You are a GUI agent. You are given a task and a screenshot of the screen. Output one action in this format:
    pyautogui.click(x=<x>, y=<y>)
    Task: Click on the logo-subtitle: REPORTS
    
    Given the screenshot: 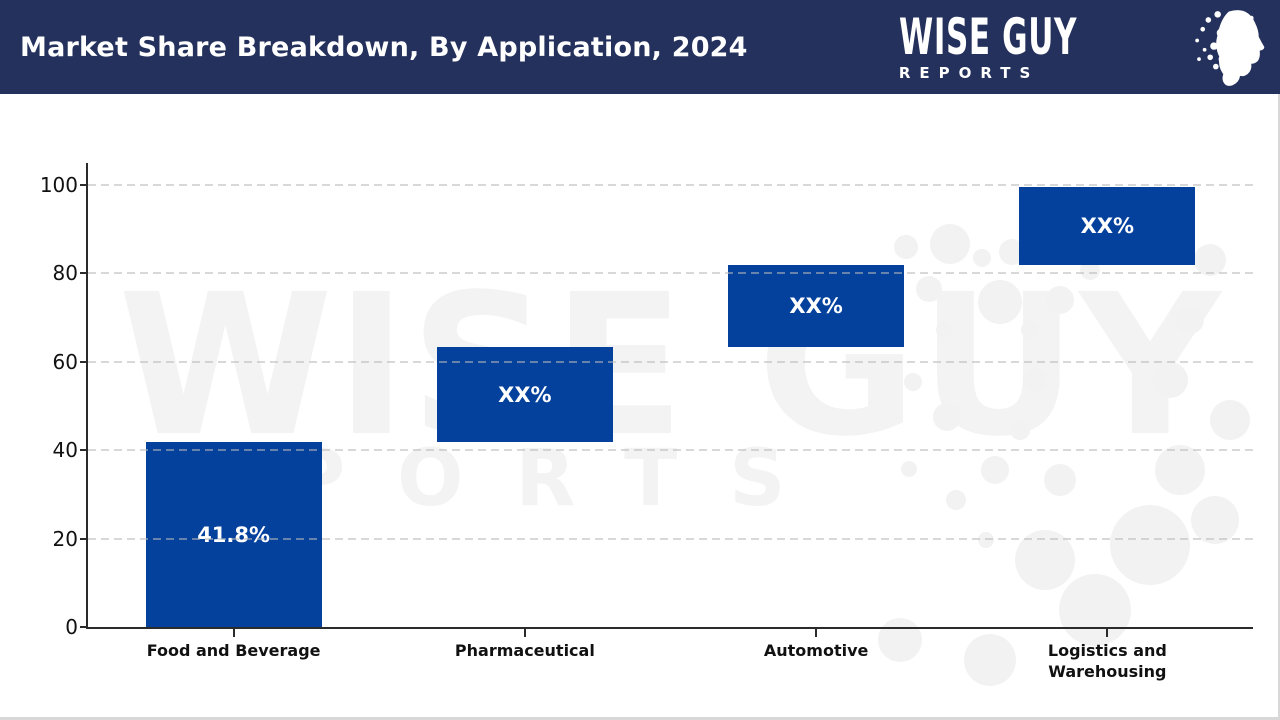 What is the action you would take?
    pyautogui.click(x=969, y=73)
    